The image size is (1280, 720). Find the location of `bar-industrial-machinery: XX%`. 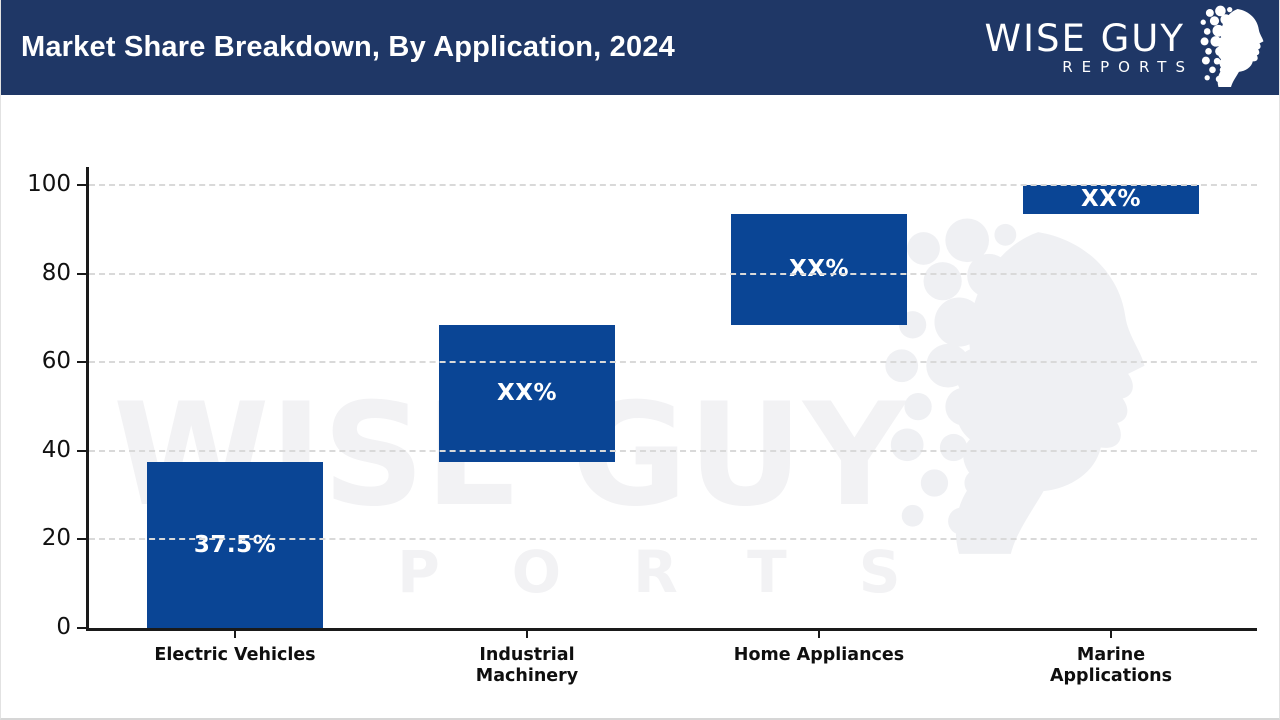

bar-industrial-machinery: XX% is located at coordinates (527, 393).